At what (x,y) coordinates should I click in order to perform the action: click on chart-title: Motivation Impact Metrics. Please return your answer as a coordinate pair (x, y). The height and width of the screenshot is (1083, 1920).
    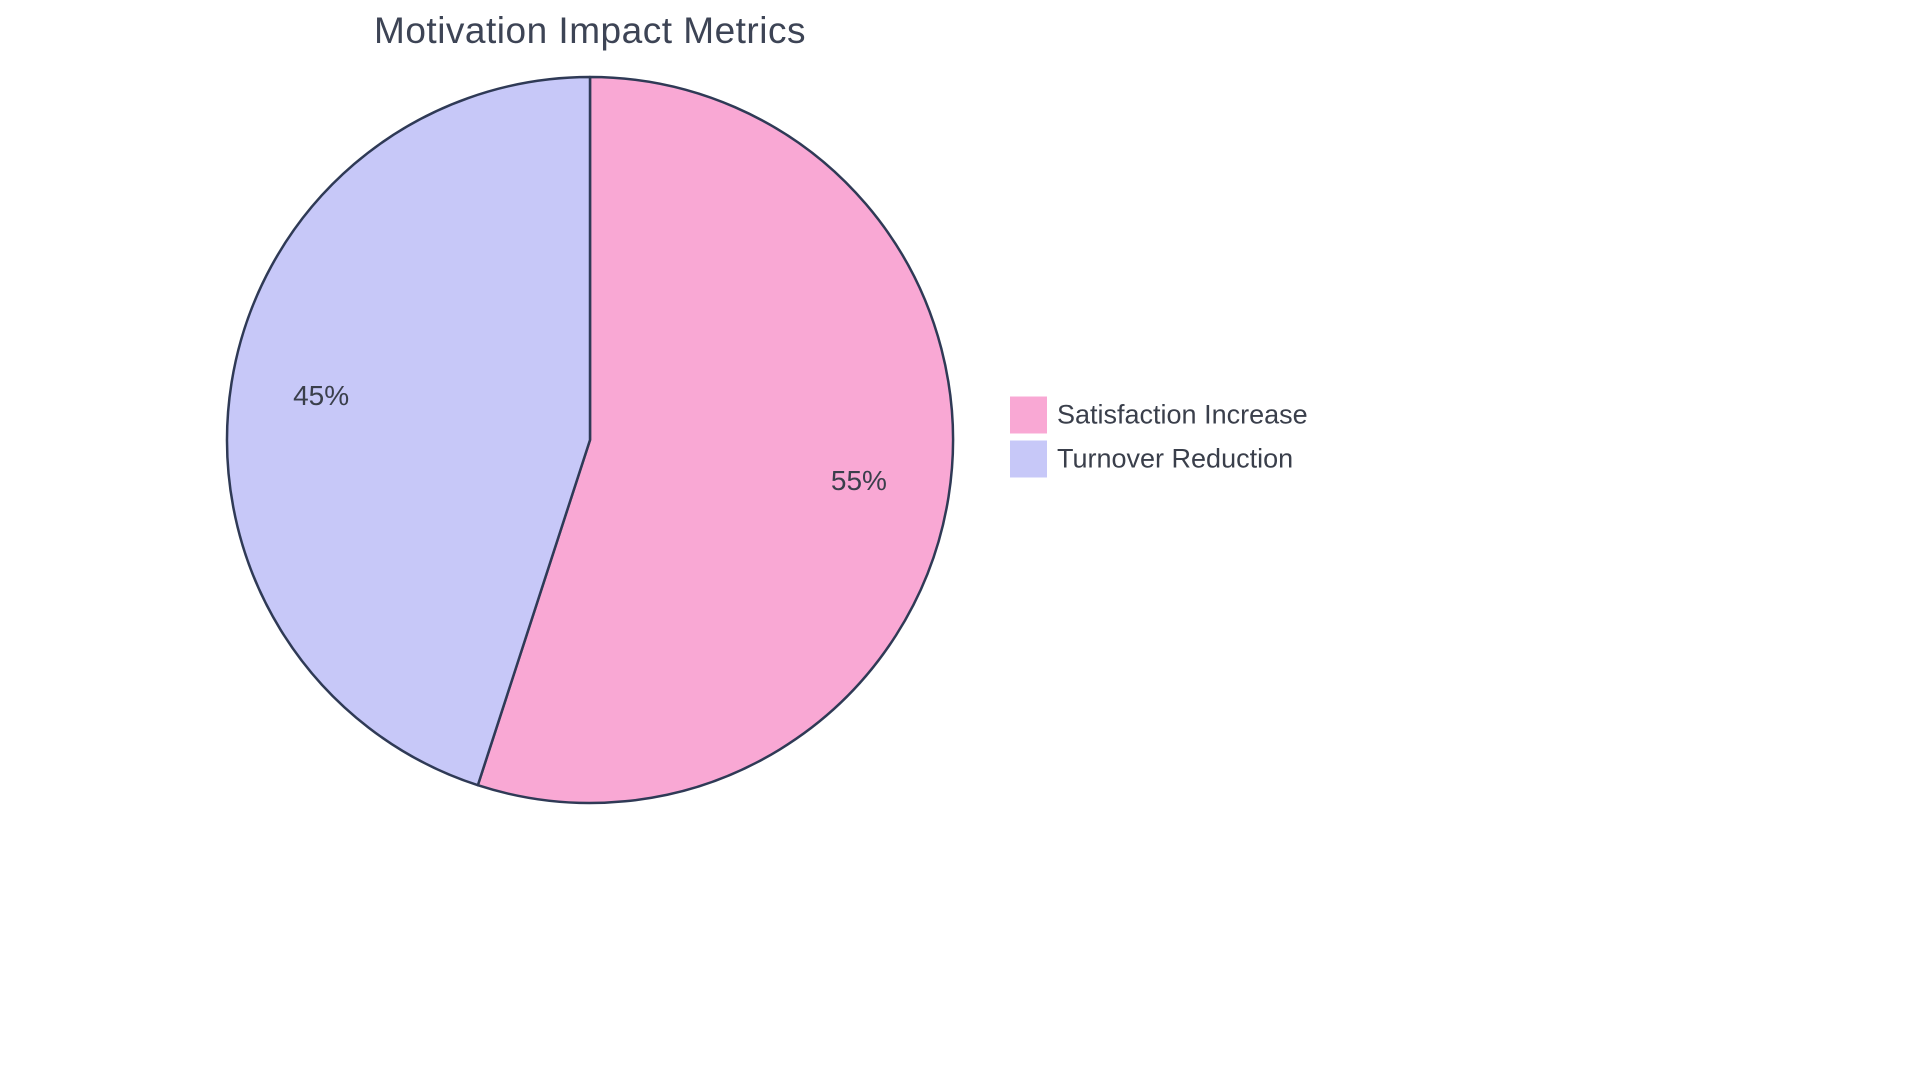
    Looking at the image, I should click on (590, 30).